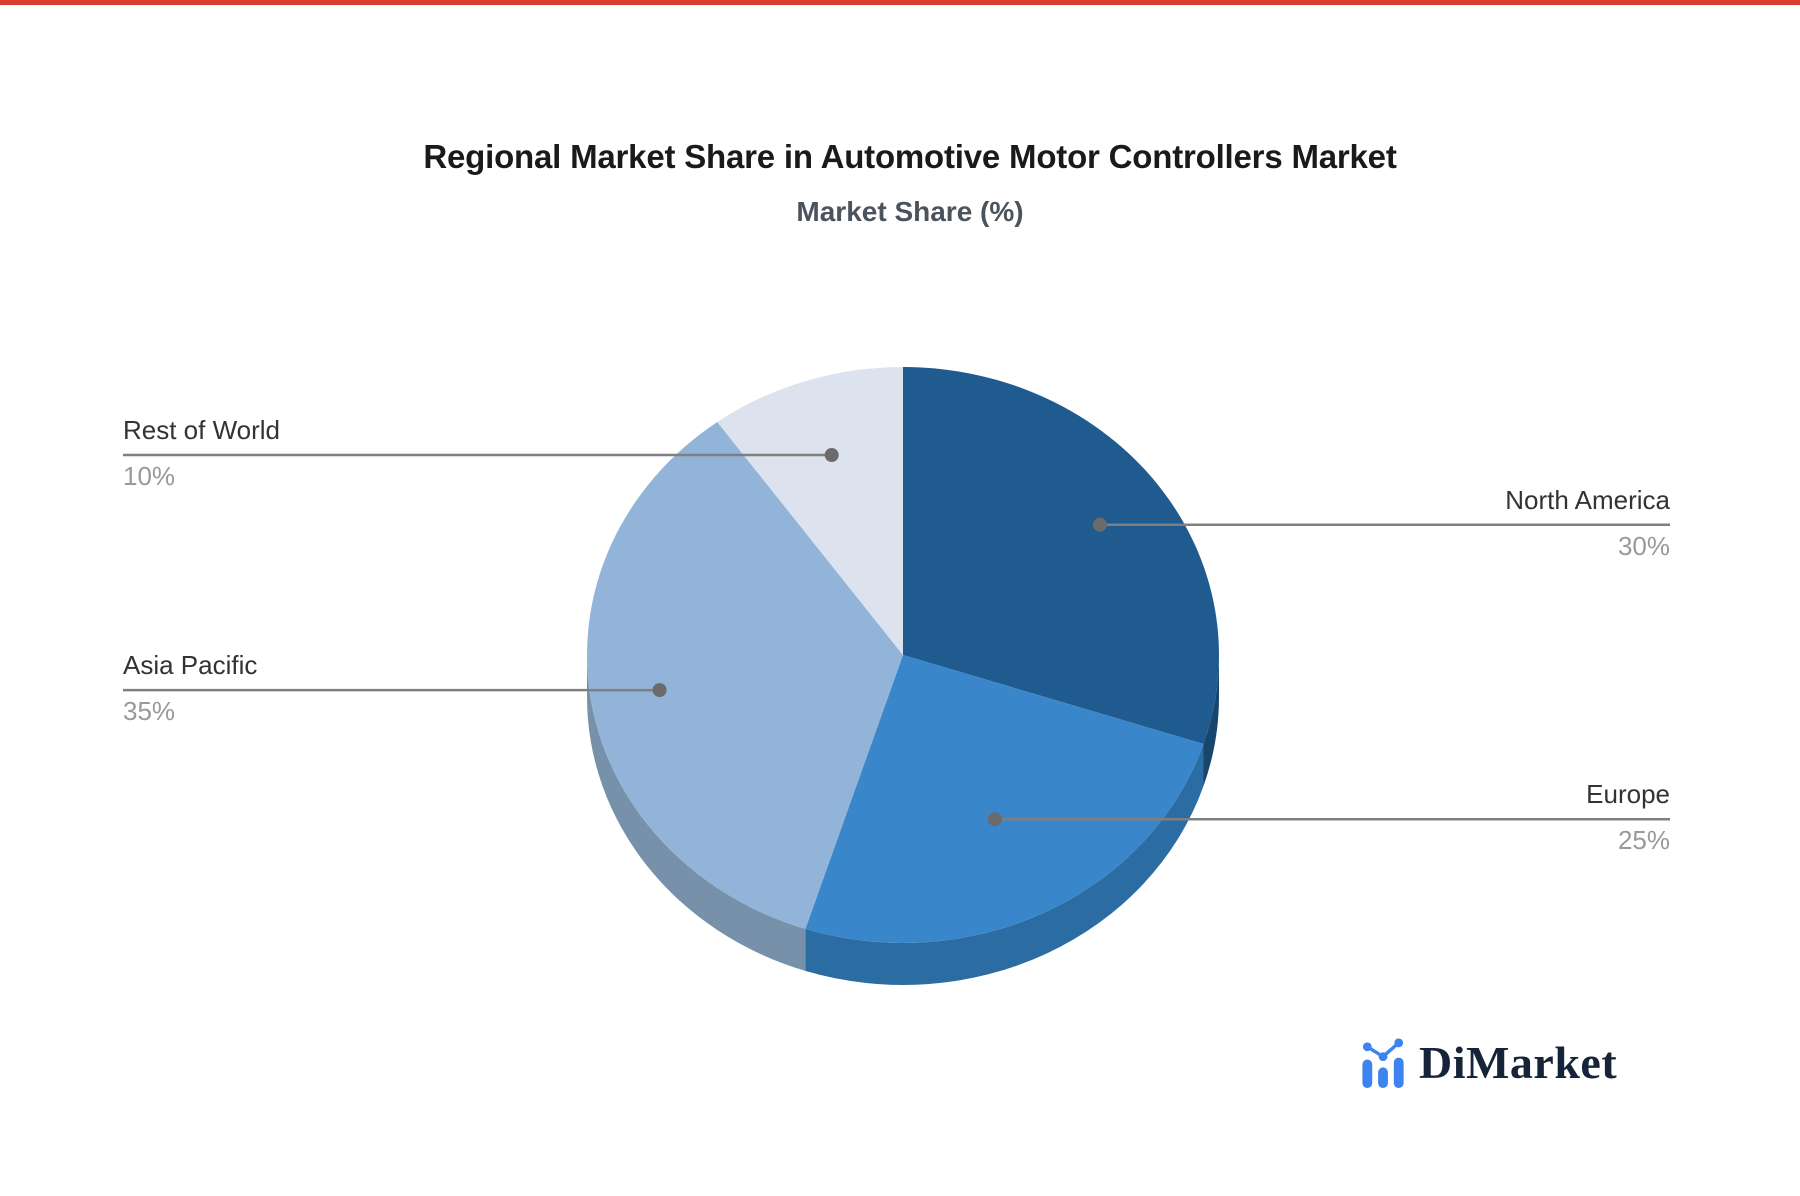 This screenshot has height=1196, width=1800. I want to click on pie-slice-rest-of-world, so click(810, 511).